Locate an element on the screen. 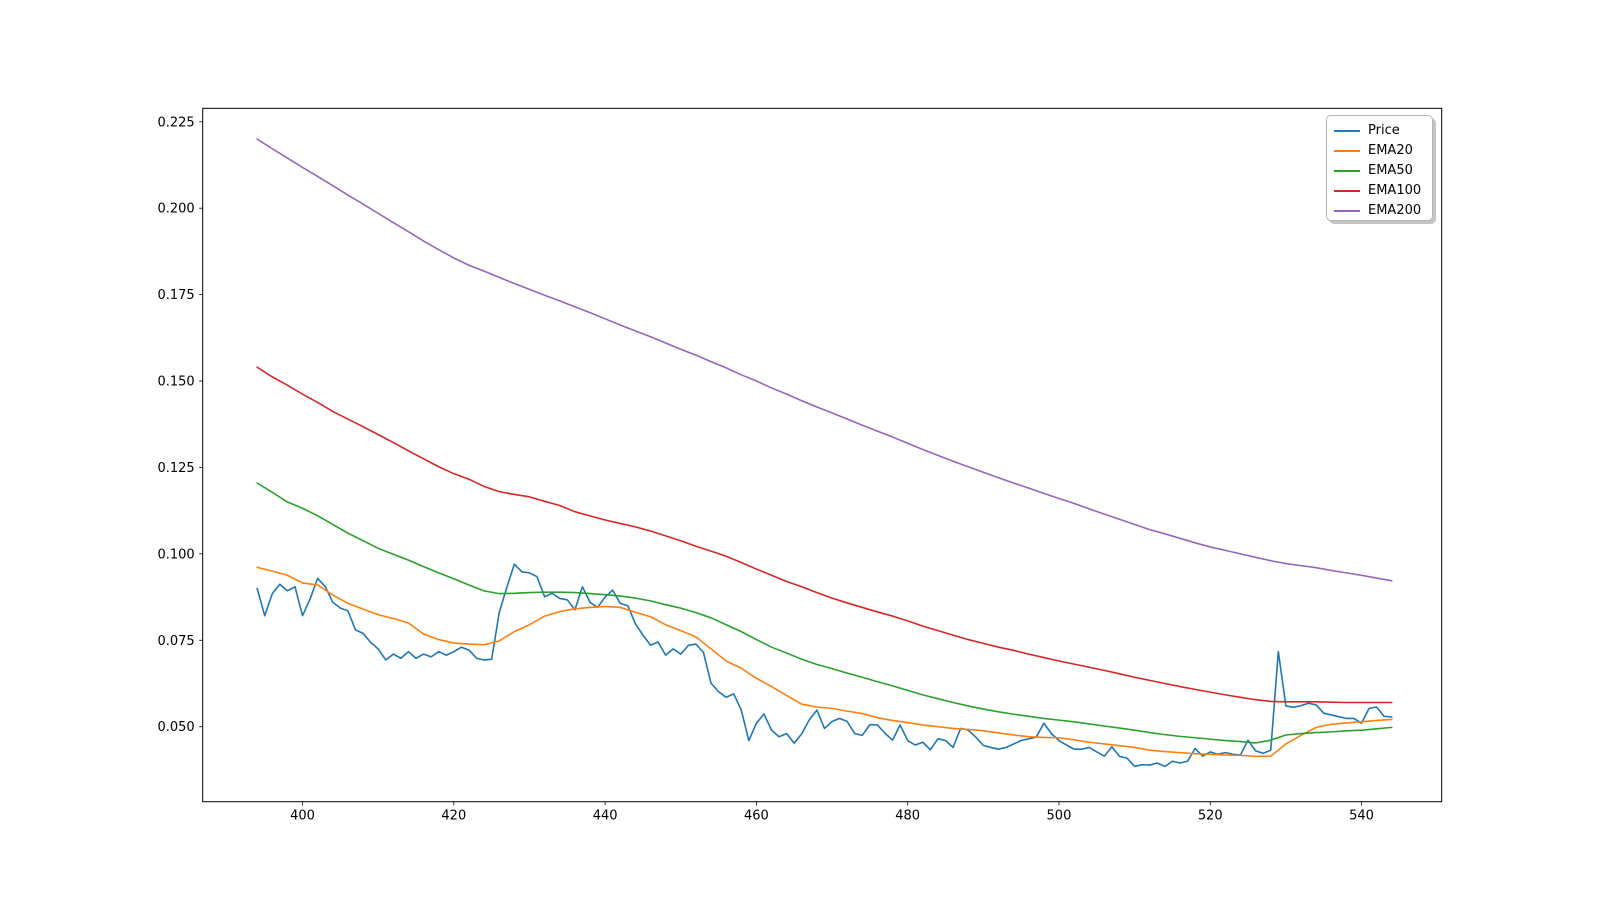 This screenshot has width=1600, height=900. y-tick-label: 0.225 is located at coordinates (175, 122).